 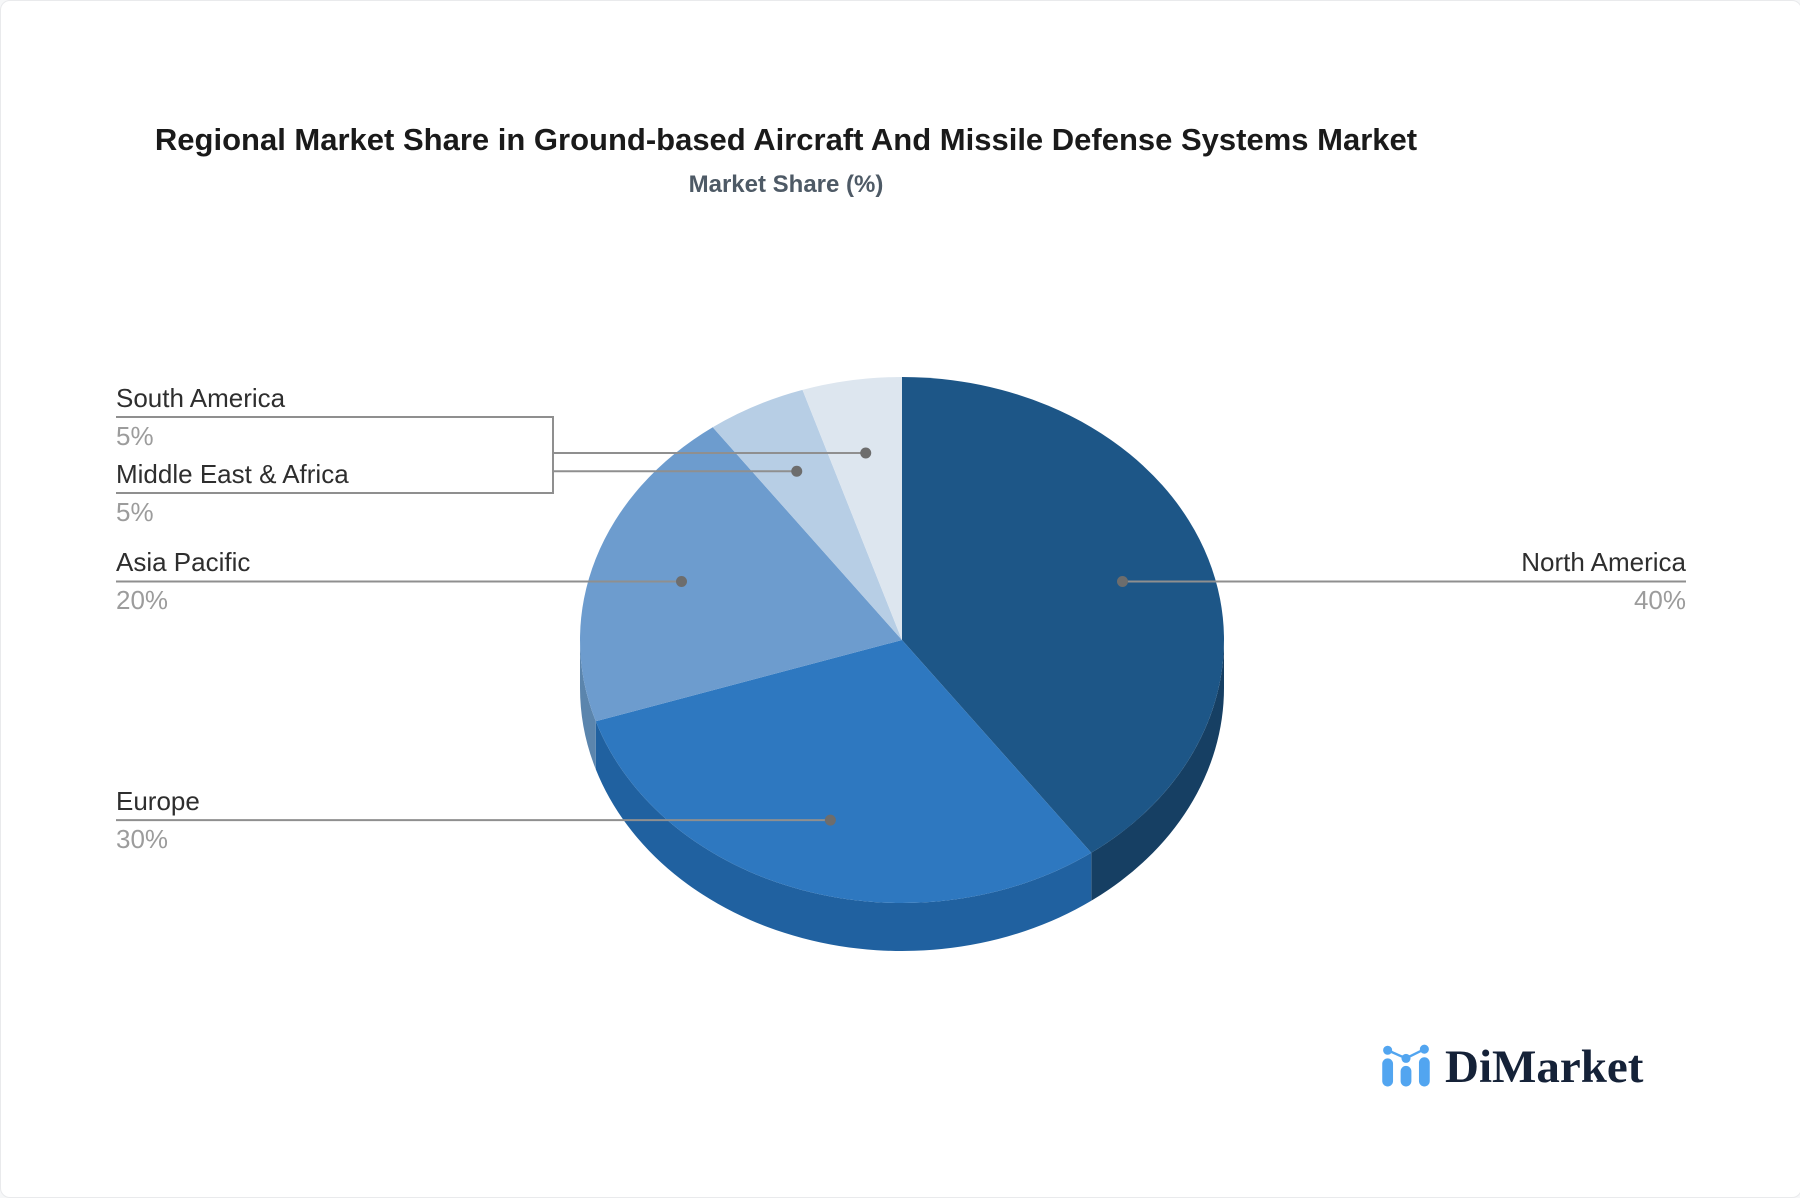 I want to click on pie-label-name: Europe, so click(x=158, y=801).